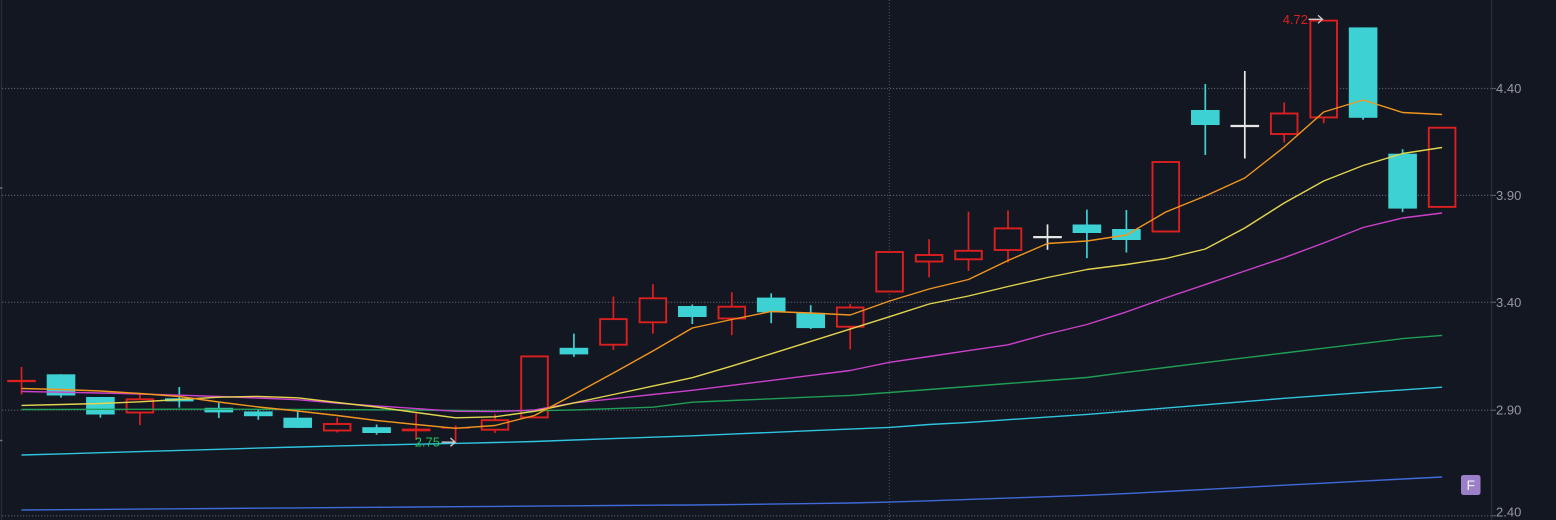 The image size is (1556, 520). Describe the element at coordinates (1508, 195) in the screenshot. I see `svg-text: 3.90` at that location.